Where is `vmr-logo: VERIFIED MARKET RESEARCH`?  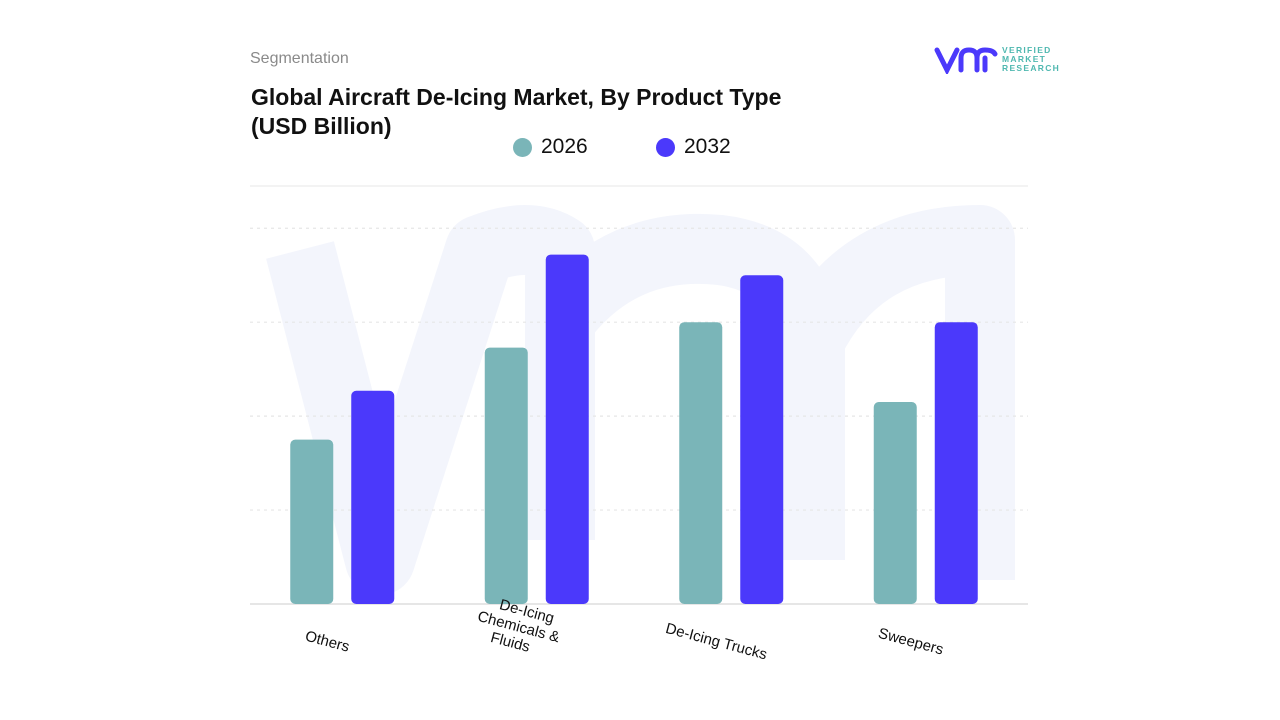
vmr-logo: VERIFIED MARKET RESEARCH is located at coordinates (997, 59).